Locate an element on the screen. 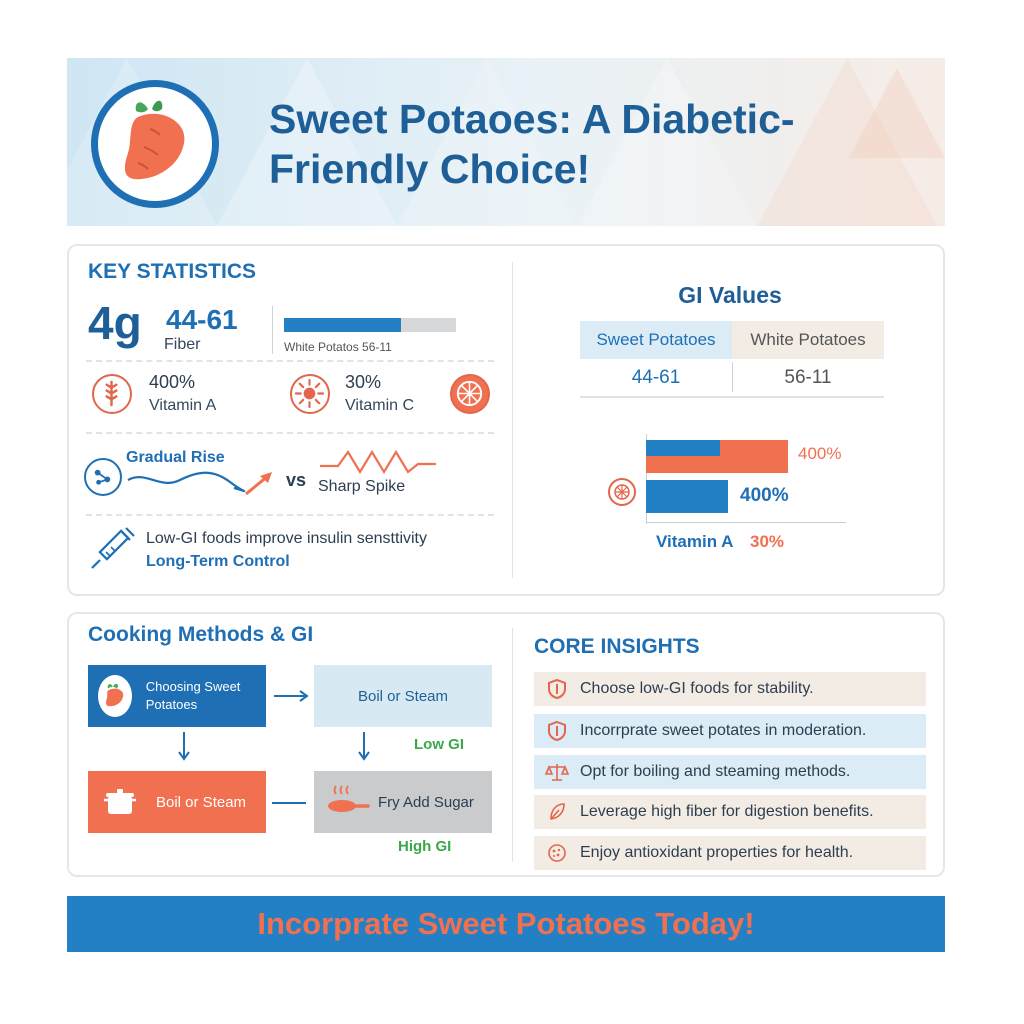  fiber-label: Fiber is located at coordinates (182, 344).